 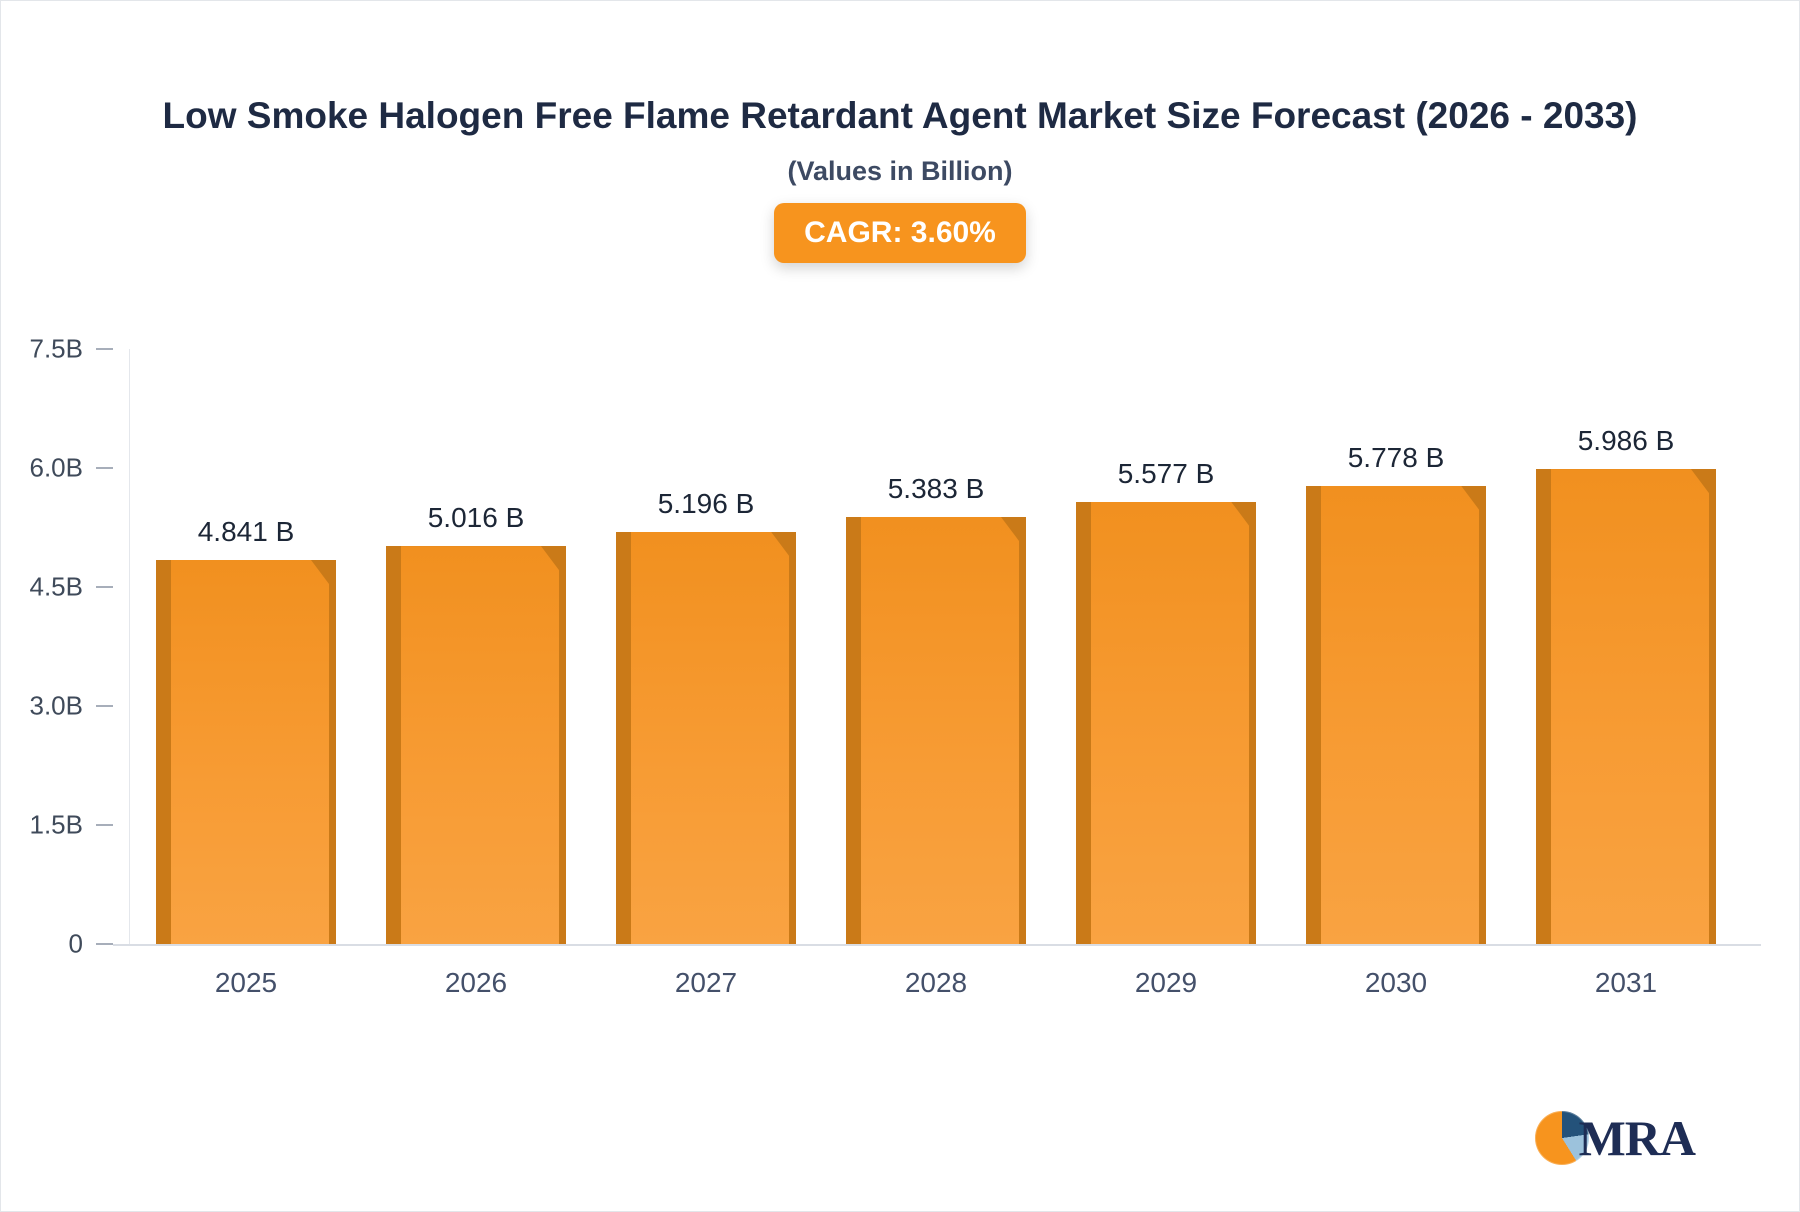 I want to click on pie-chart-logo-icon, so click(x=1561, y=1138).